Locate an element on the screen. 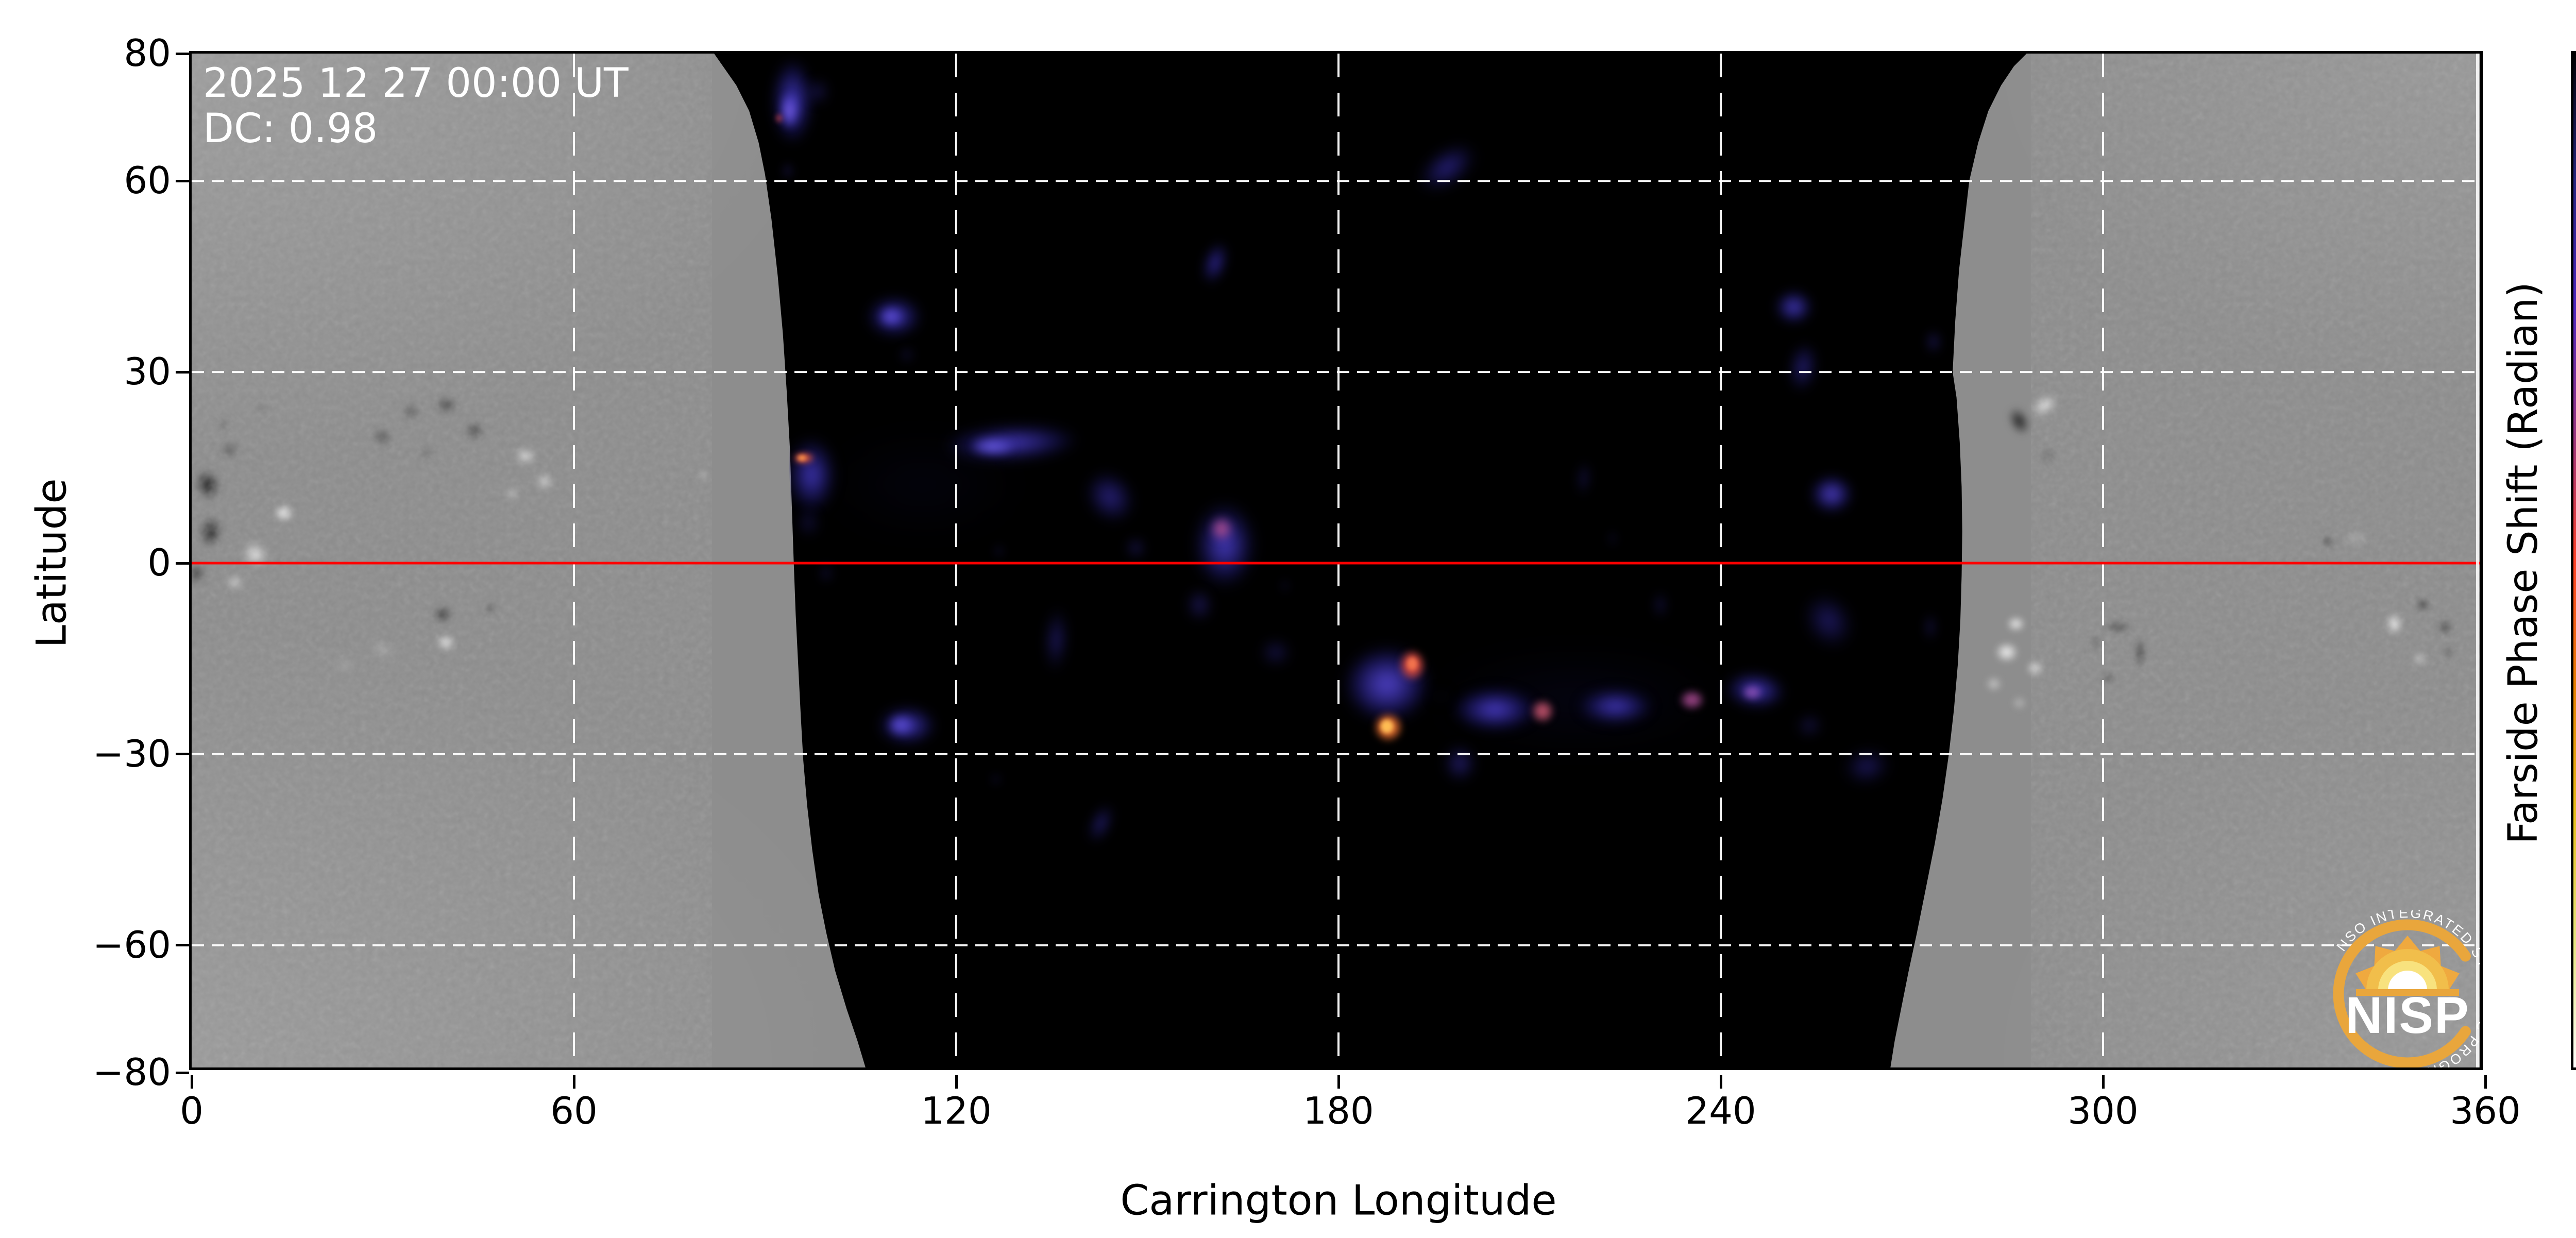 The height and width of the screenshot is (1238, 2576). farside-colorbar is located at coordinates (2573, 560).